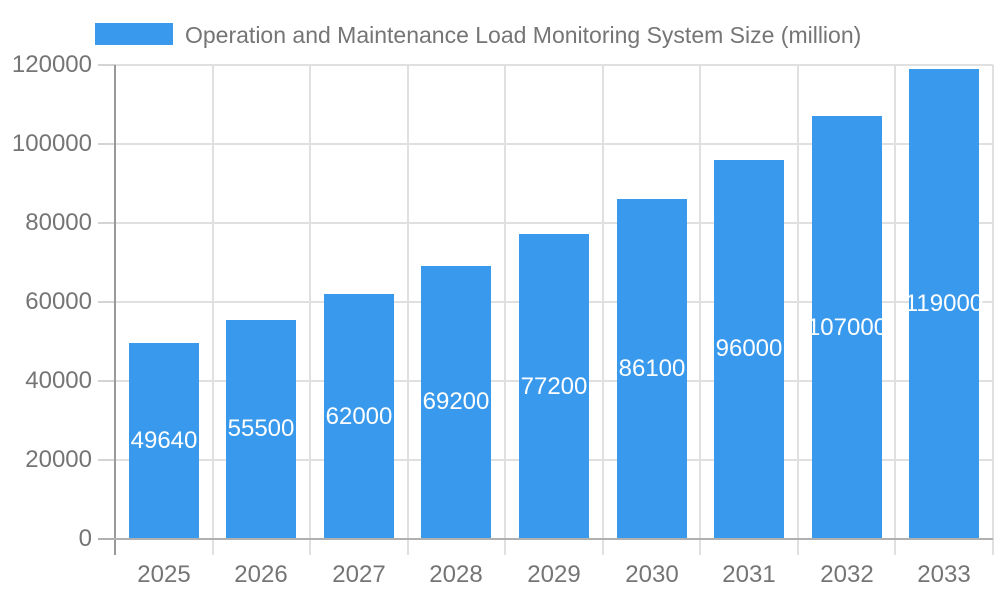 The width and height of the screenshot is (1000, 600). I want to click on y-axis-tick-label: 120000, so click(51, 64).